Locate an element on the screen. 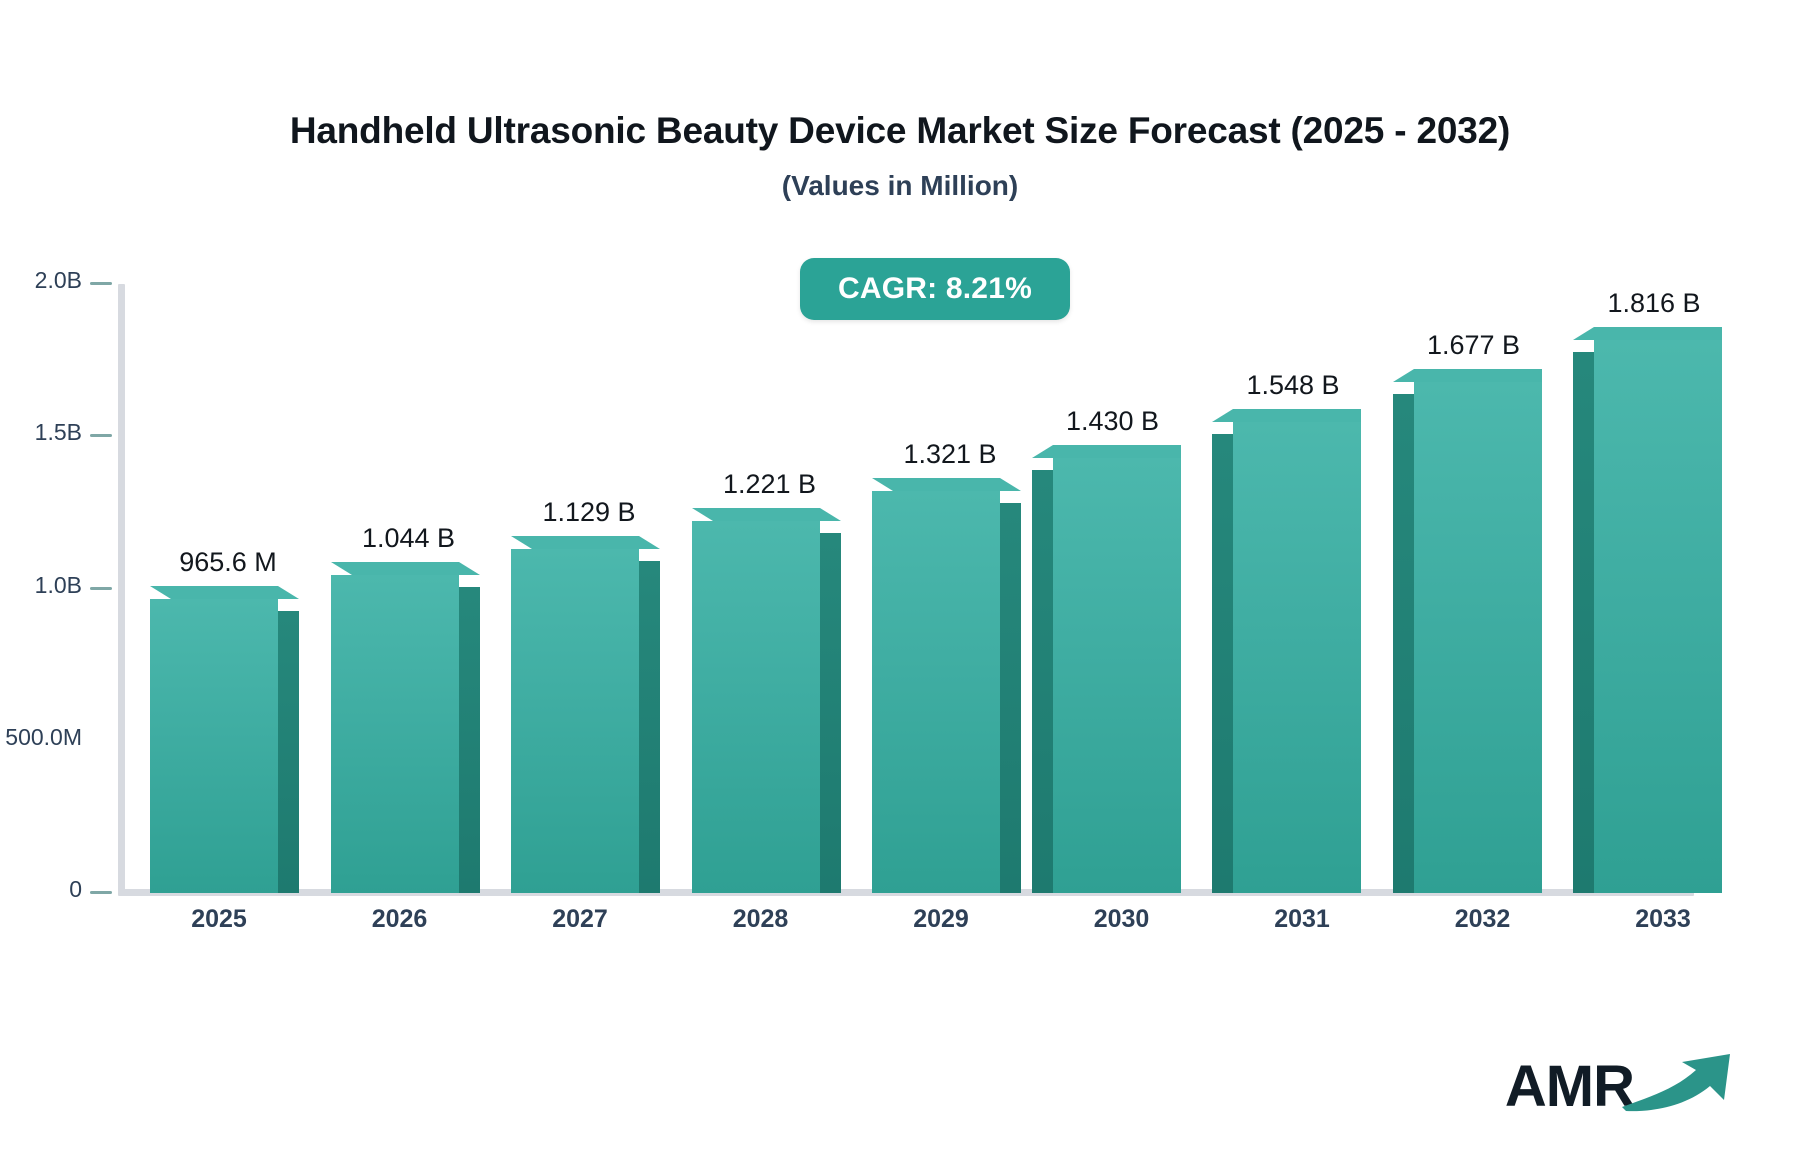 This screenshot has height=1156, width=1800. bar-2028 is located at coordinates (766, 700).